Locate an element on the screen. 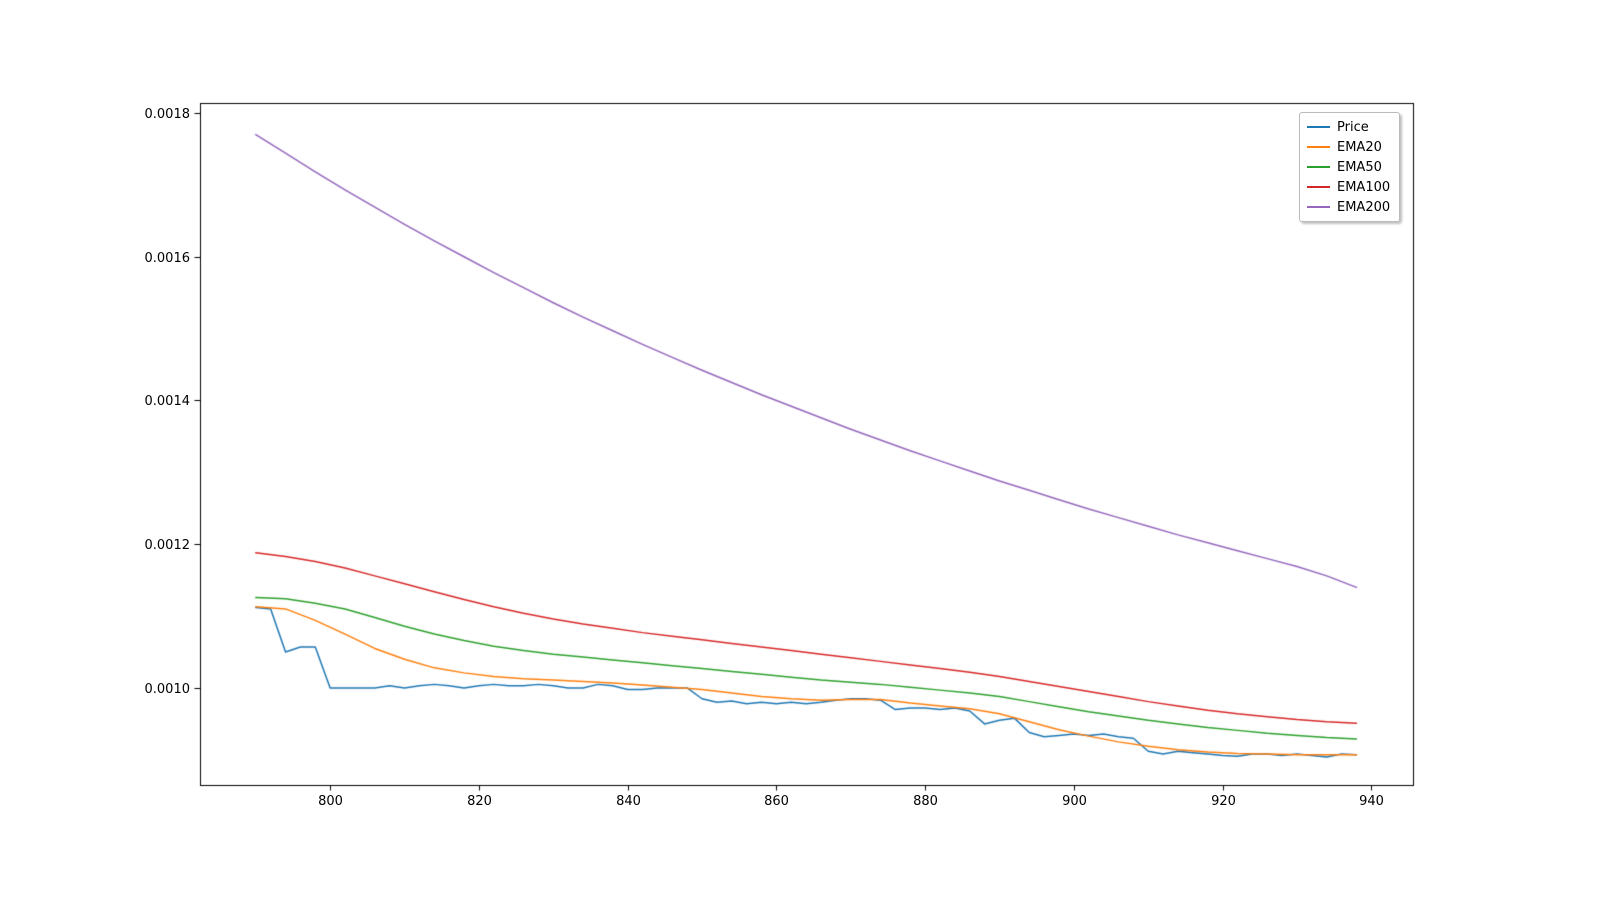  legend-item-ema20: EMA20 is located at coordinates (1348, 147).